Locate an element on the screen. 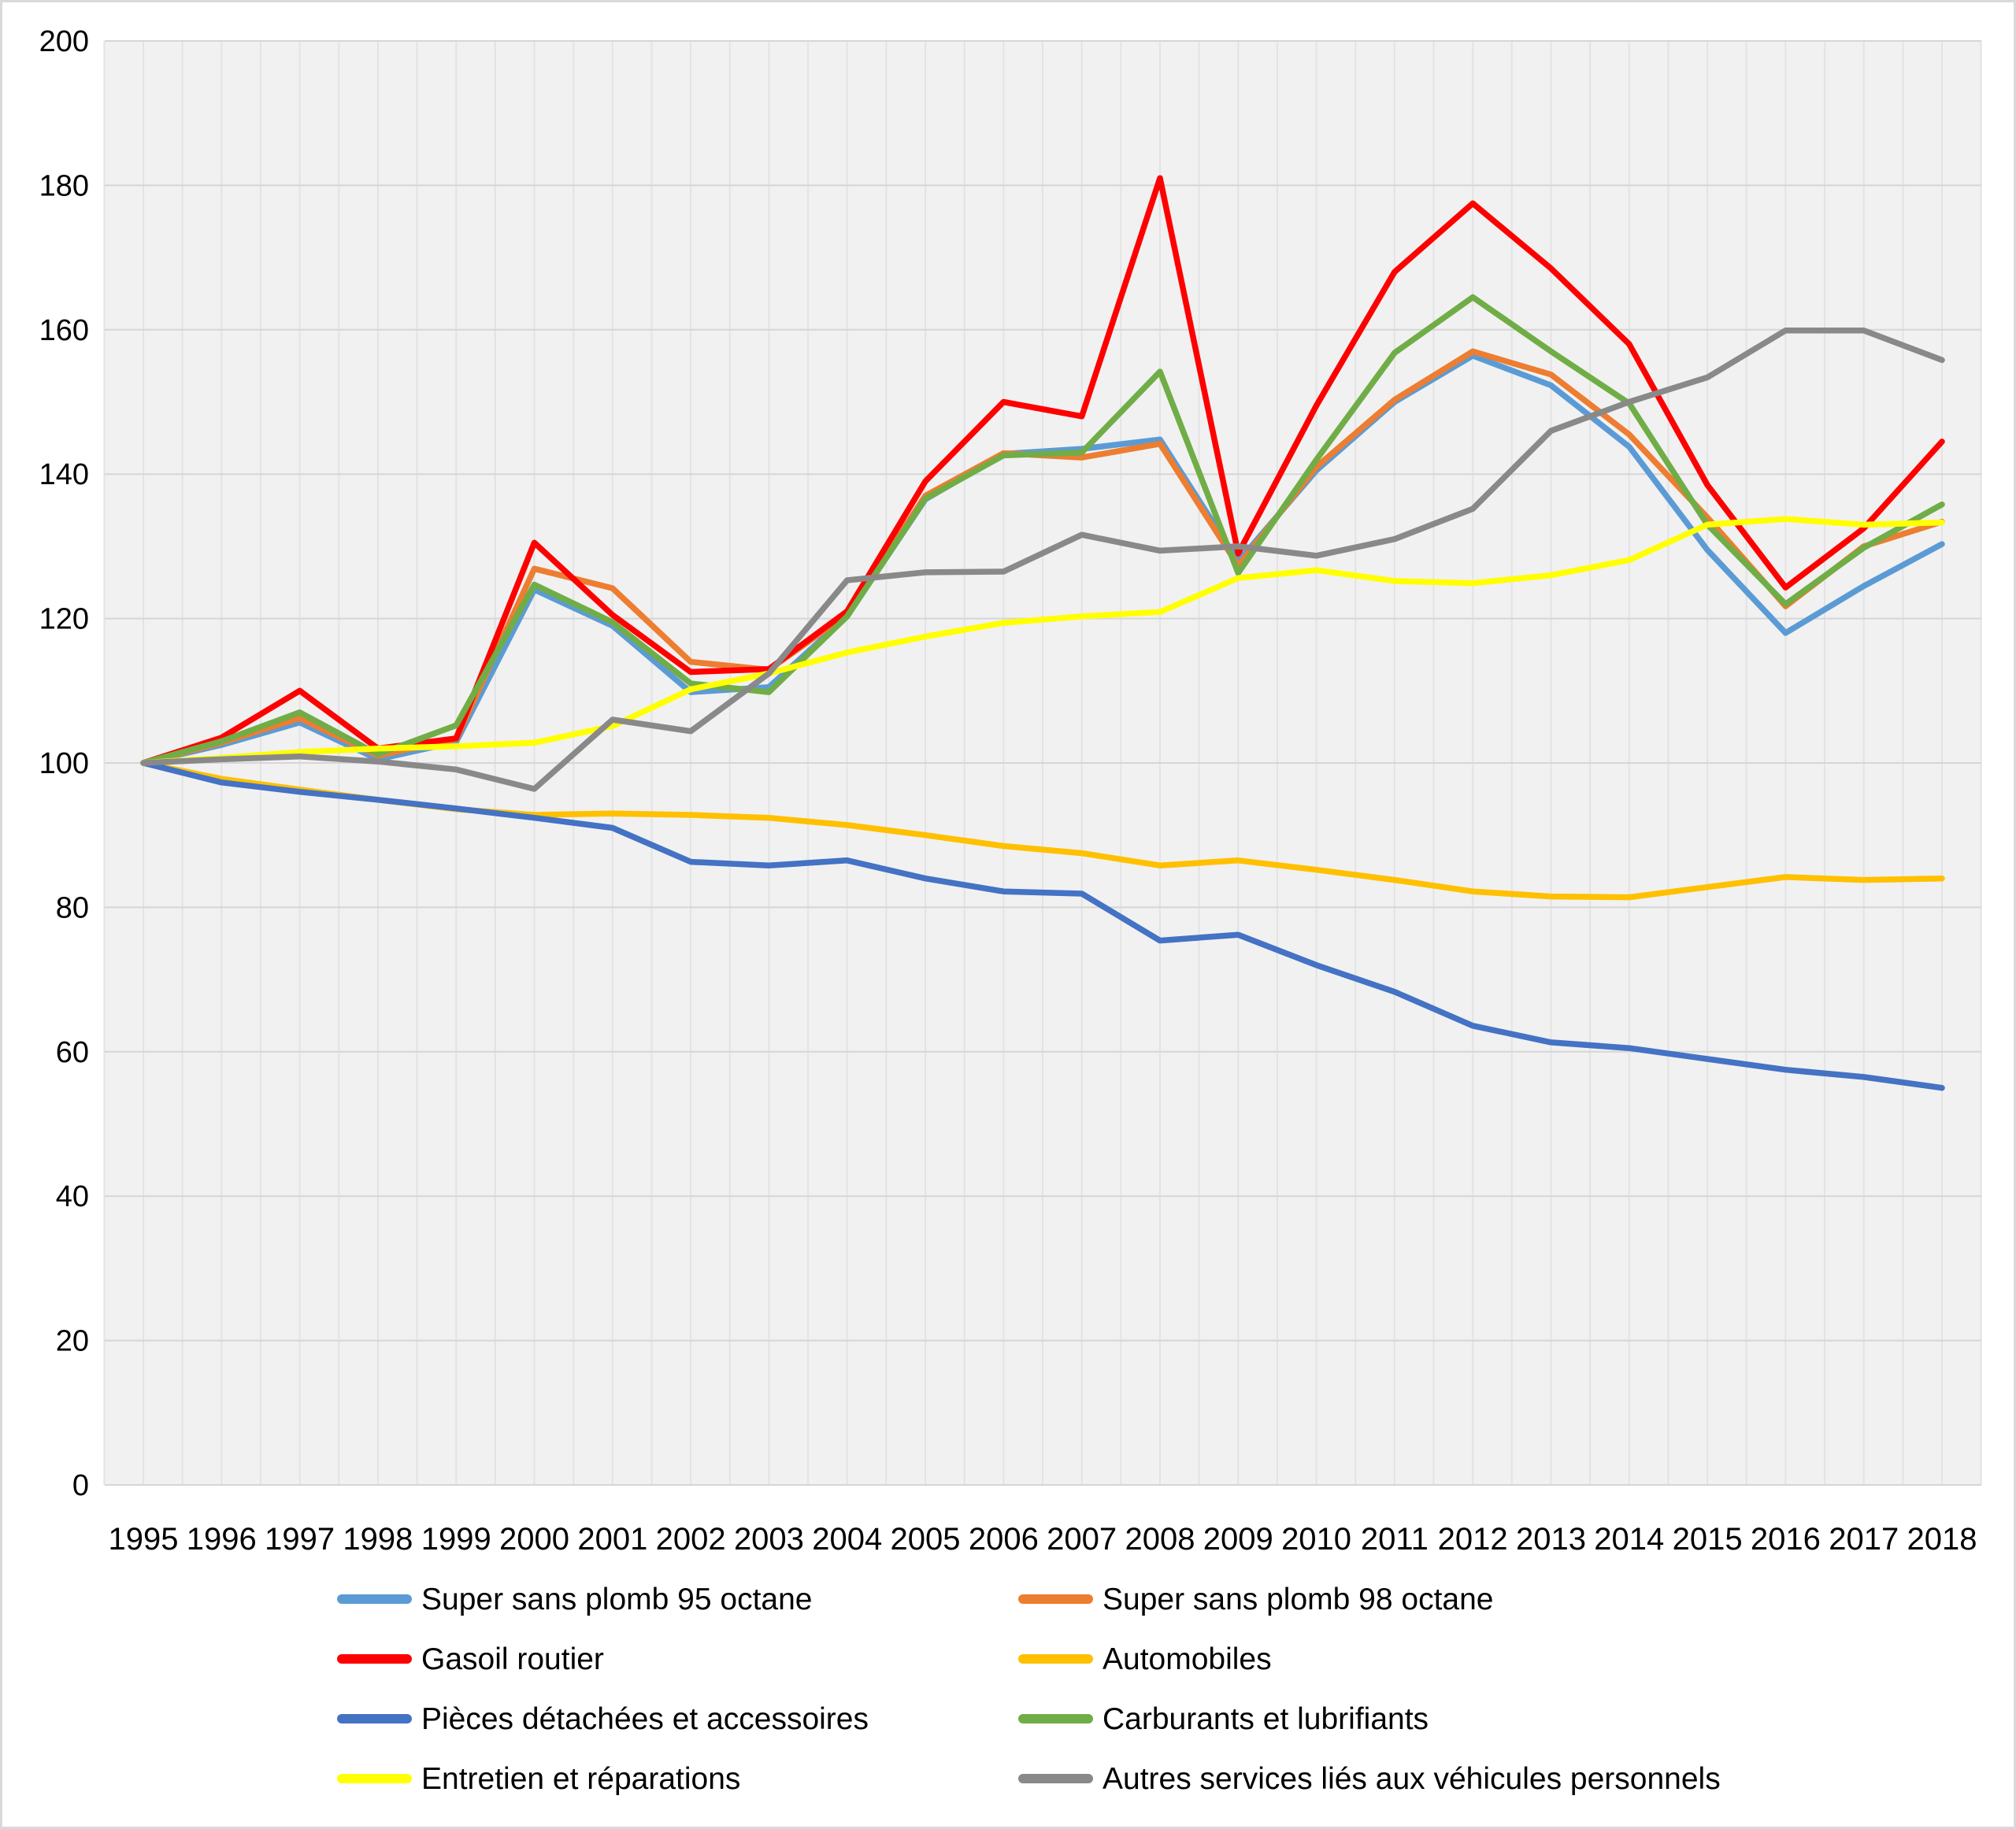 The height and width of the screenshot is (1829, 2016). legend-item-super-sans-plomb-95-octane: Super sans plomb 95 octane is located at coordinates (677, 1599).